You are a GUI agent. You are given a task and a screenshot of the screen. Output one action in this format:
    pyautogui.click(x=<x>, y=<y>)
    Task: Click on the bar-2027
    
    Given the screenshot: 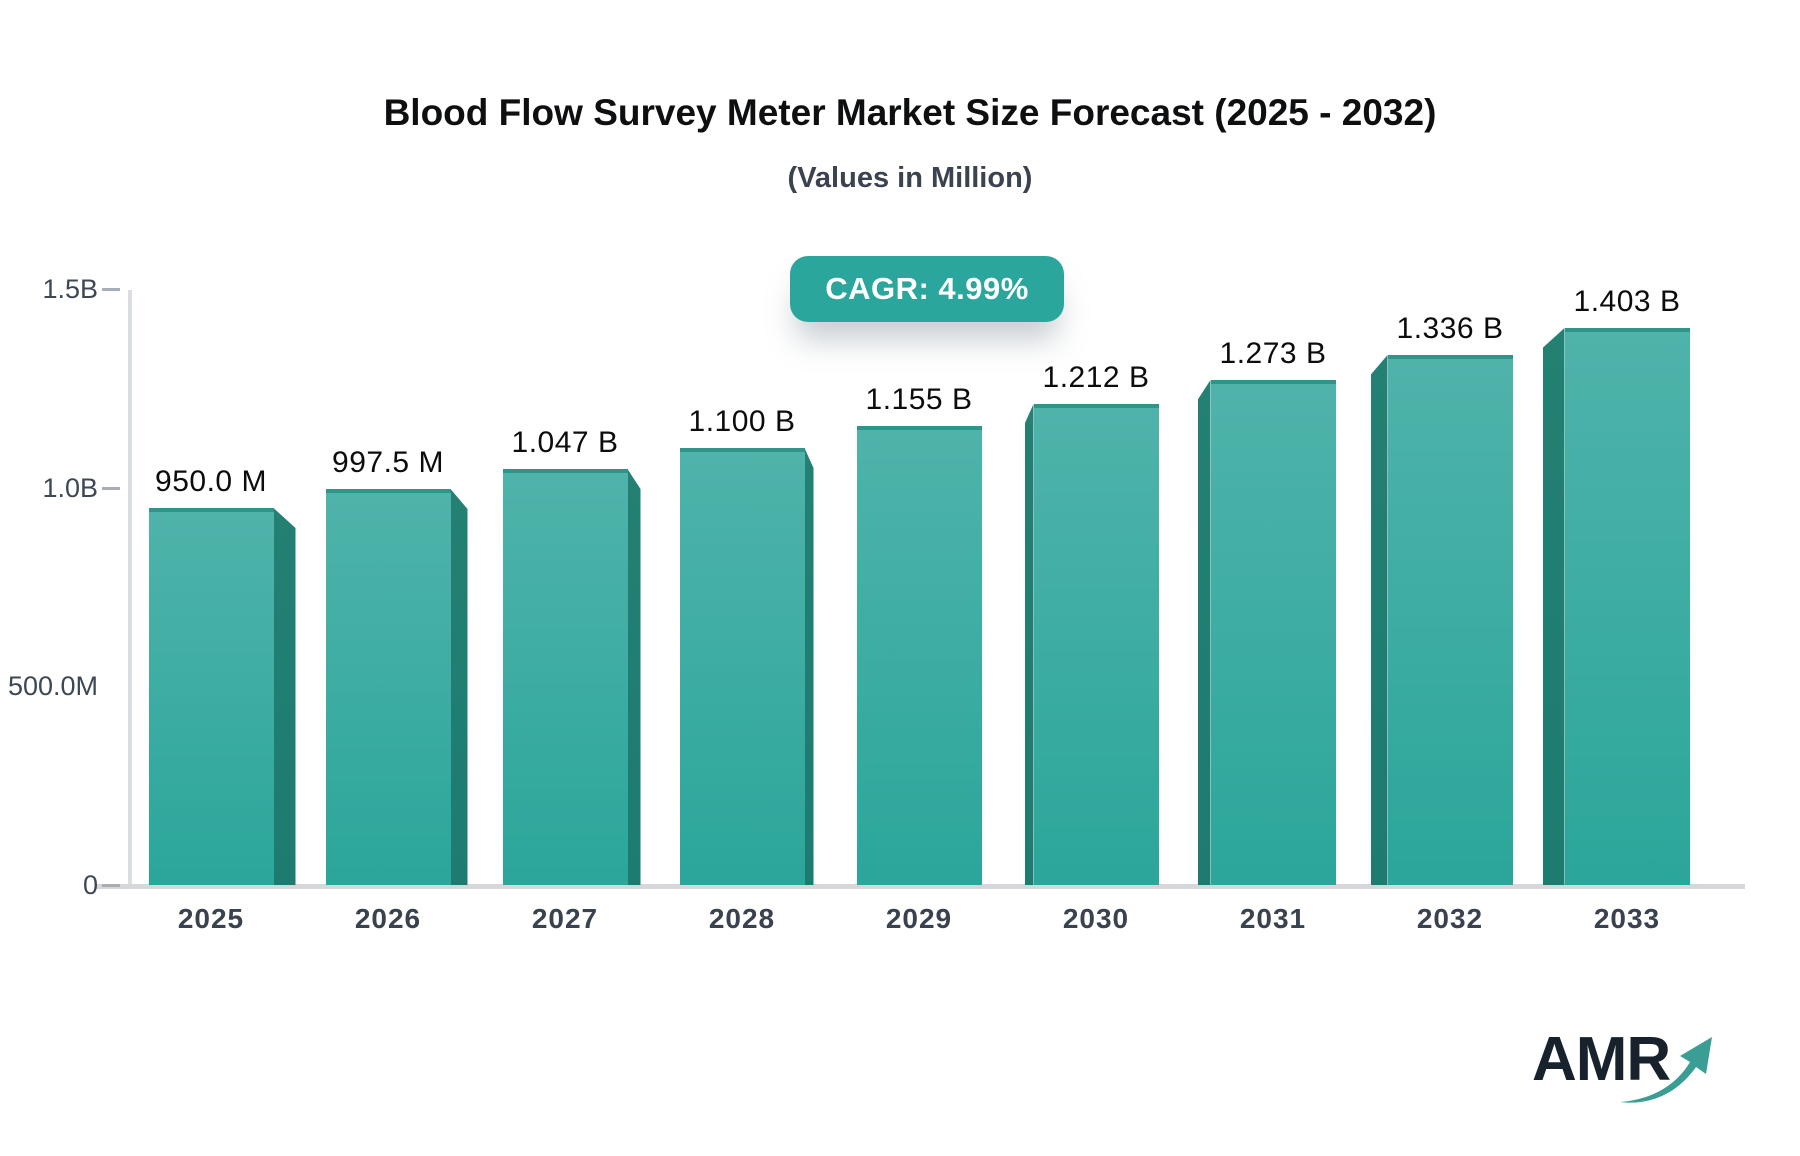 What is the action you would take?
    pyautogui.click(x=571, y=677)
    